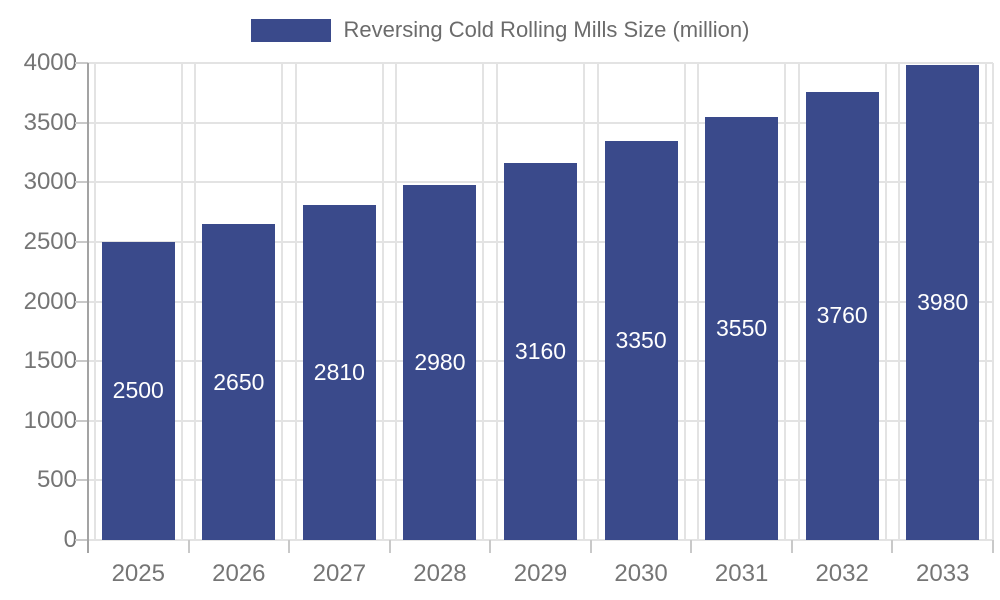 This screenshot has width=1000, height=600. I want to click on bar-value-label: 3550, so click(742, 327).